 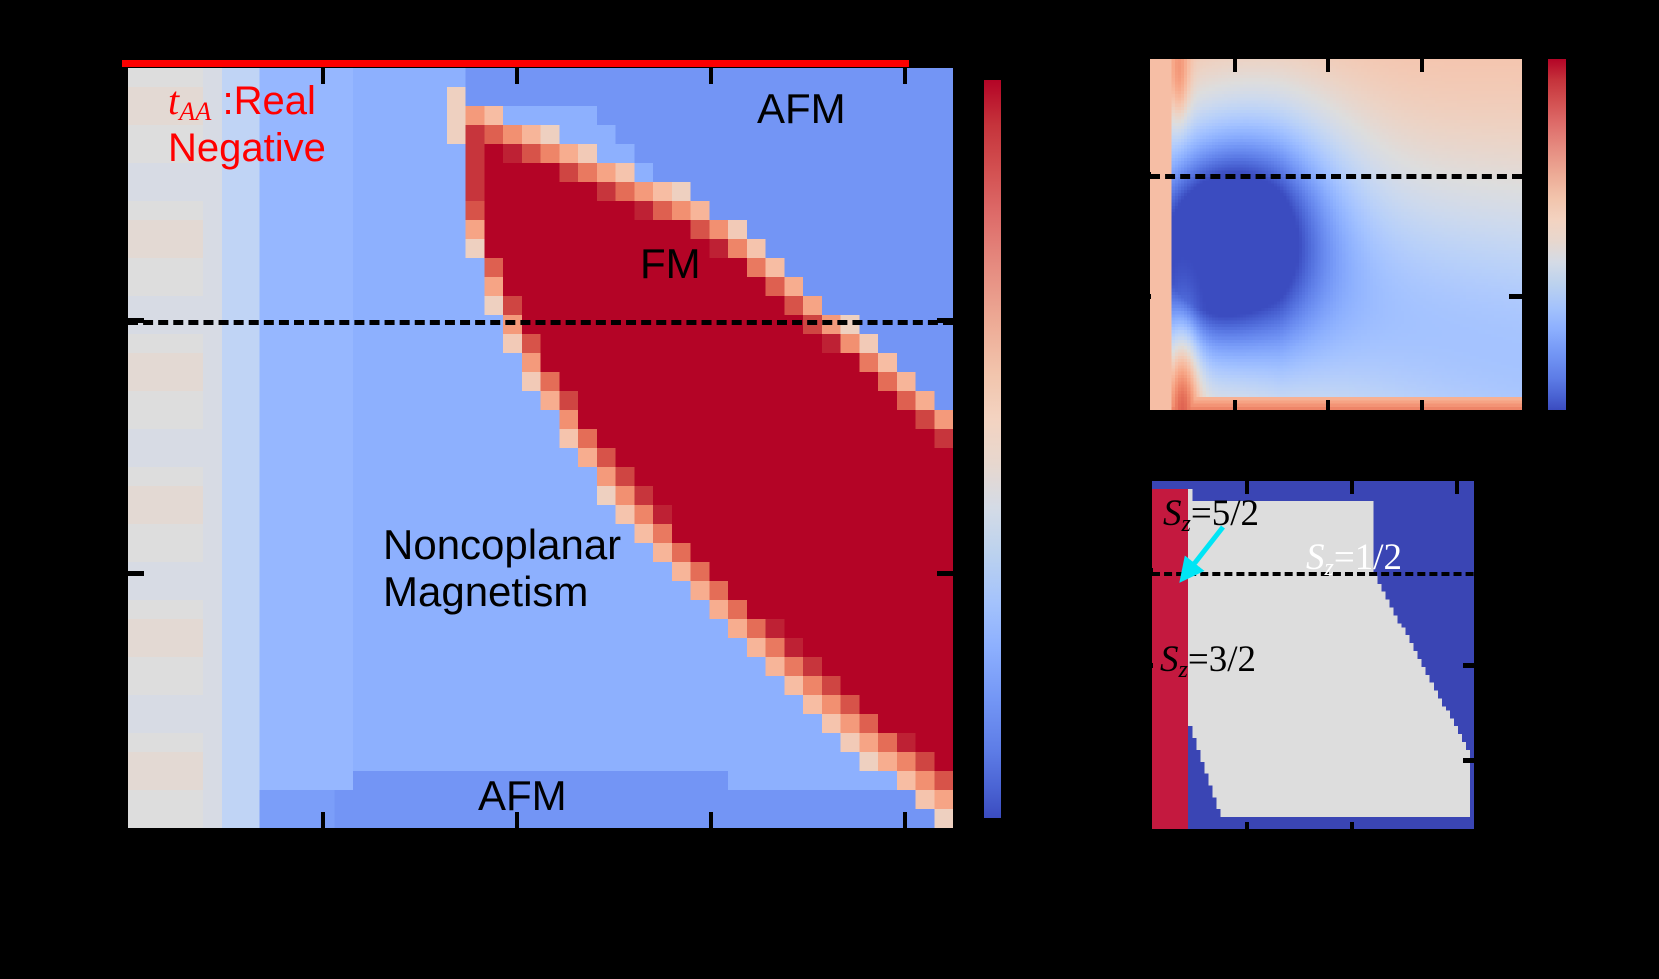 I want to click on inset-top-xtick-b3, so click(x=1422, y=406).